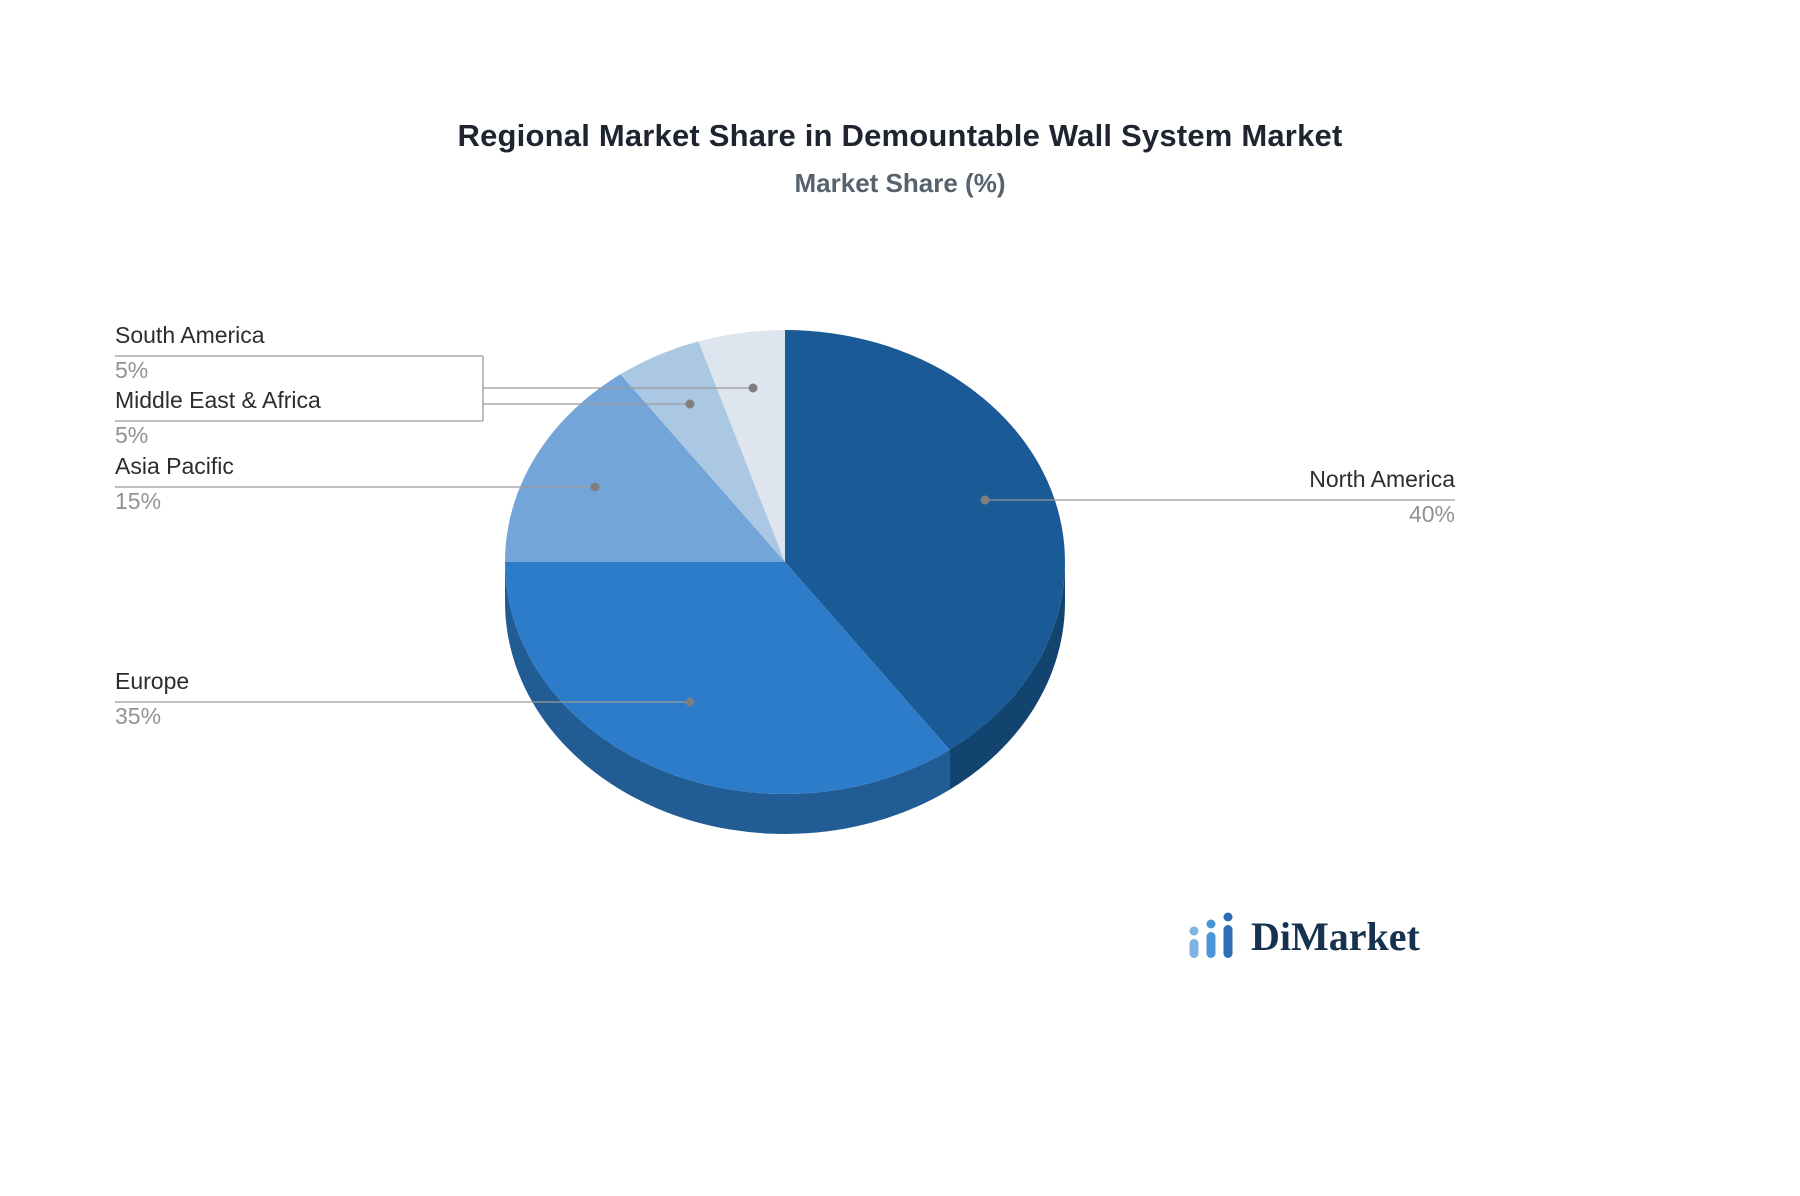 Image resolution: width=1800 pixels, height=1196 pixels. Describe the element at coordinates (925, 540) in the screenshot. I see `pie-slice-north-america` at that location.